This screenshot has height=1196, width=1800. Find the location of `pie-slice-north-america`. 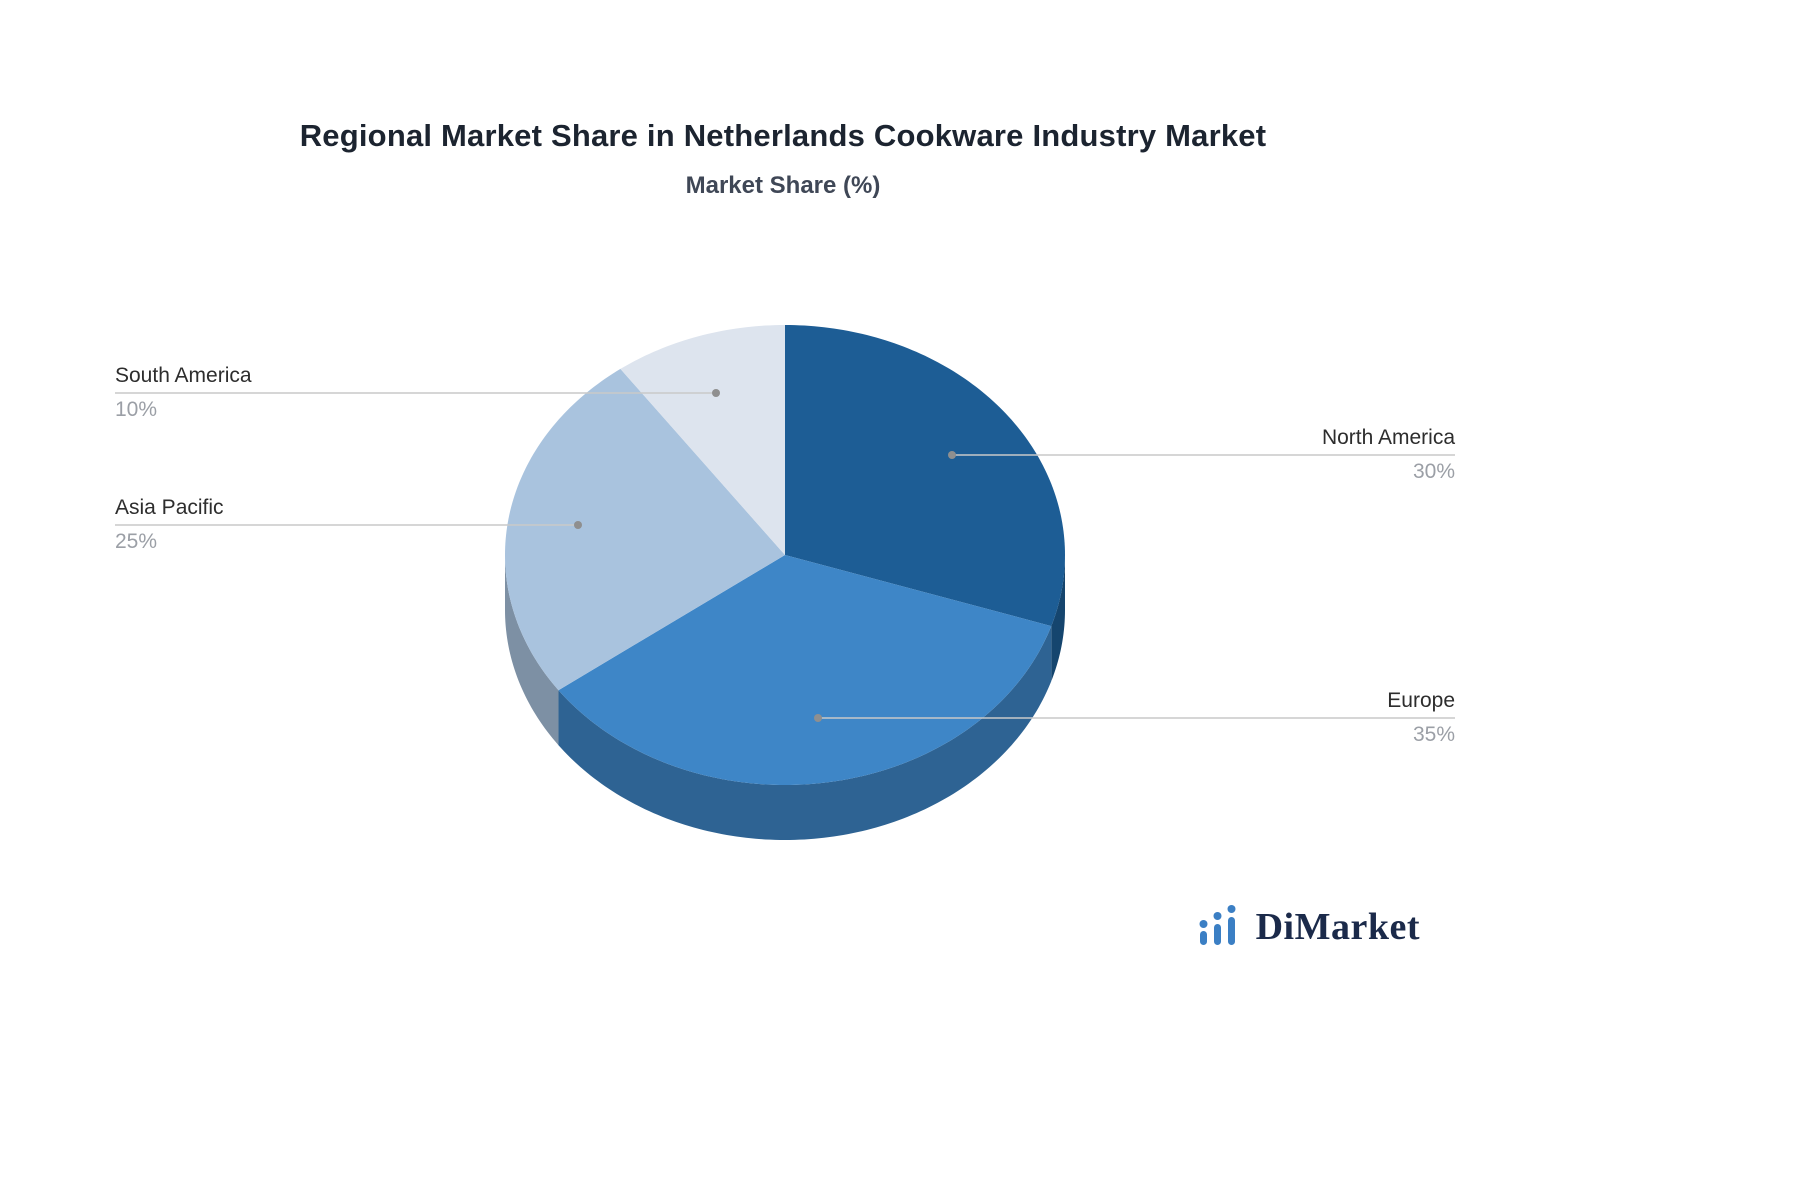

pie-slice-north-america is located at coordinates (925, 476).